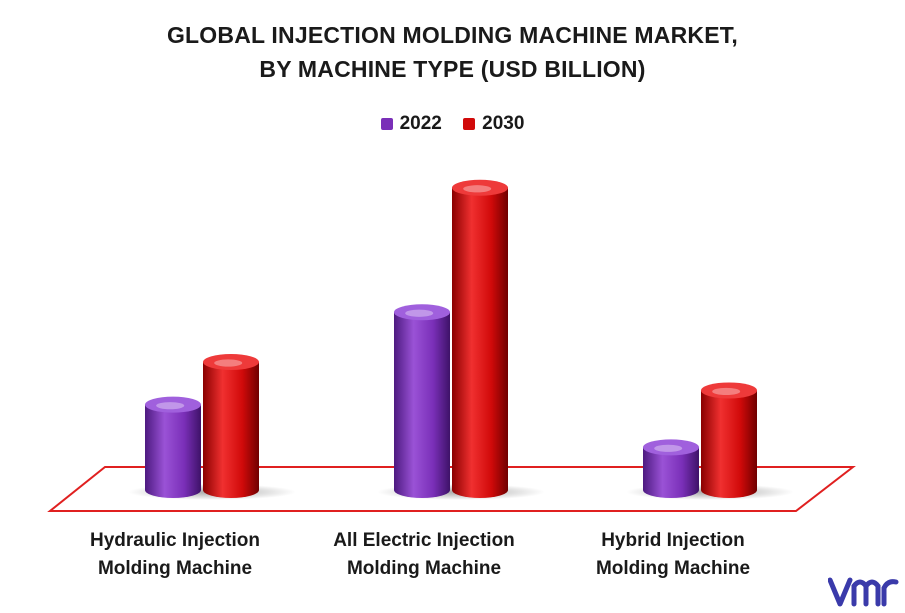 The height and width of the screenshot is (613, 905). I want to click on x-label-all-electric: All Electric Injection Molding Machine, so click(424, 555).